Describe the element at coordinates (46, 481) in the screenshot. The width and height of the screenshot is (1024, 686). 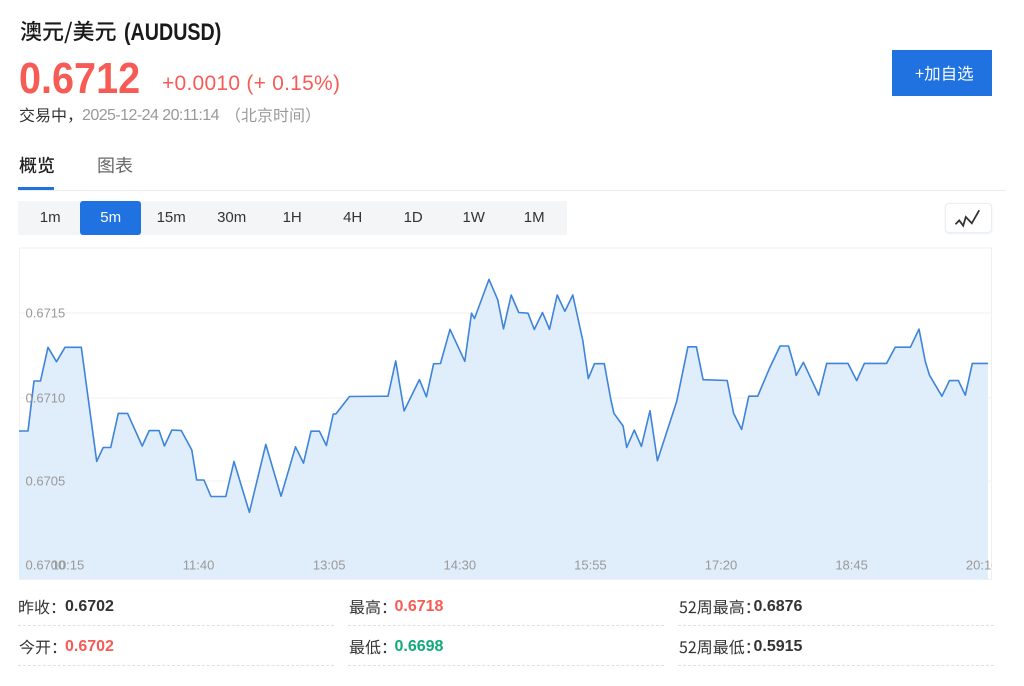
I see `svg-text: 0.6705` at that location.